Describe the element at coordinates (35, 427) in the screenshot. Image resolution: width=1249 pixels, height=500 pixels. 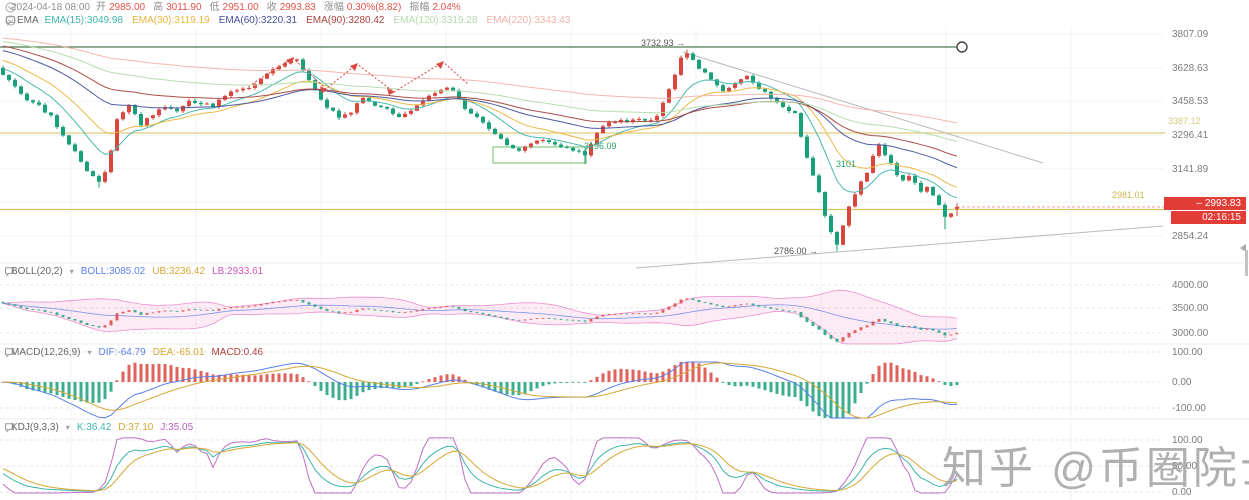
I see `indicator-title: KDJ(9,3,3)` at that location.